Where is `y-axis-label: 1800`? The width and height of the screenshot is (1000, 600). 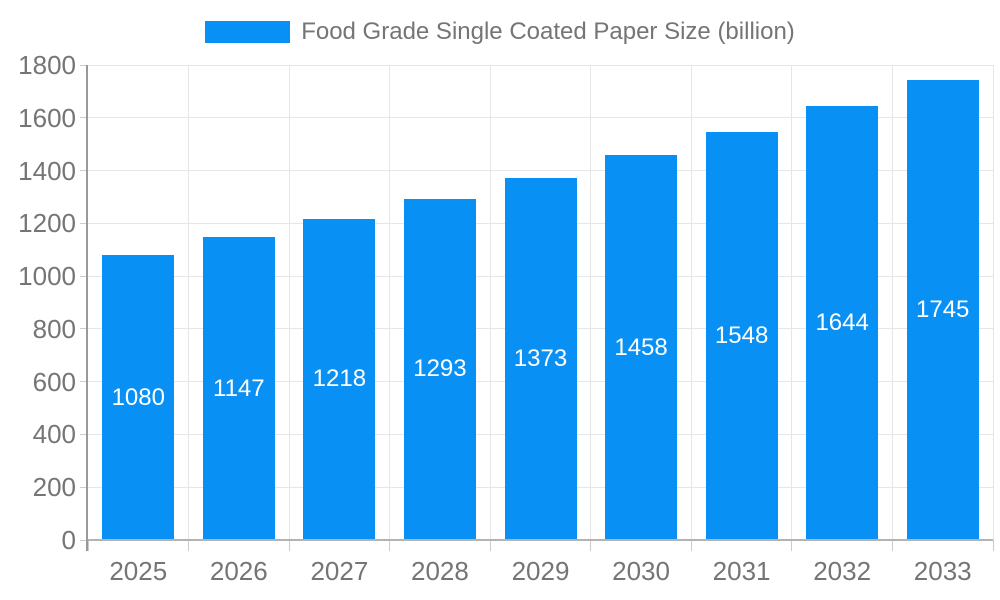
y-axis-label: 1800 is located at coordinates (47, 65).